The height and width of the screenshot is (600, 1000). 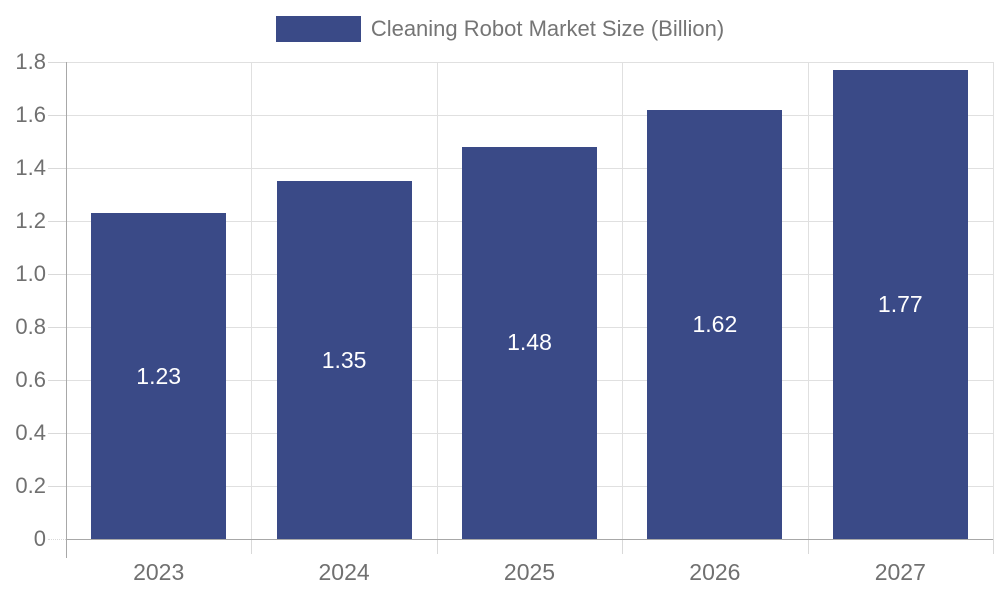 What do you see at coordinates (529, 572) in the screenshot?
I see `x-axis-tick-label: 2025` at bounding box center [529, 572].